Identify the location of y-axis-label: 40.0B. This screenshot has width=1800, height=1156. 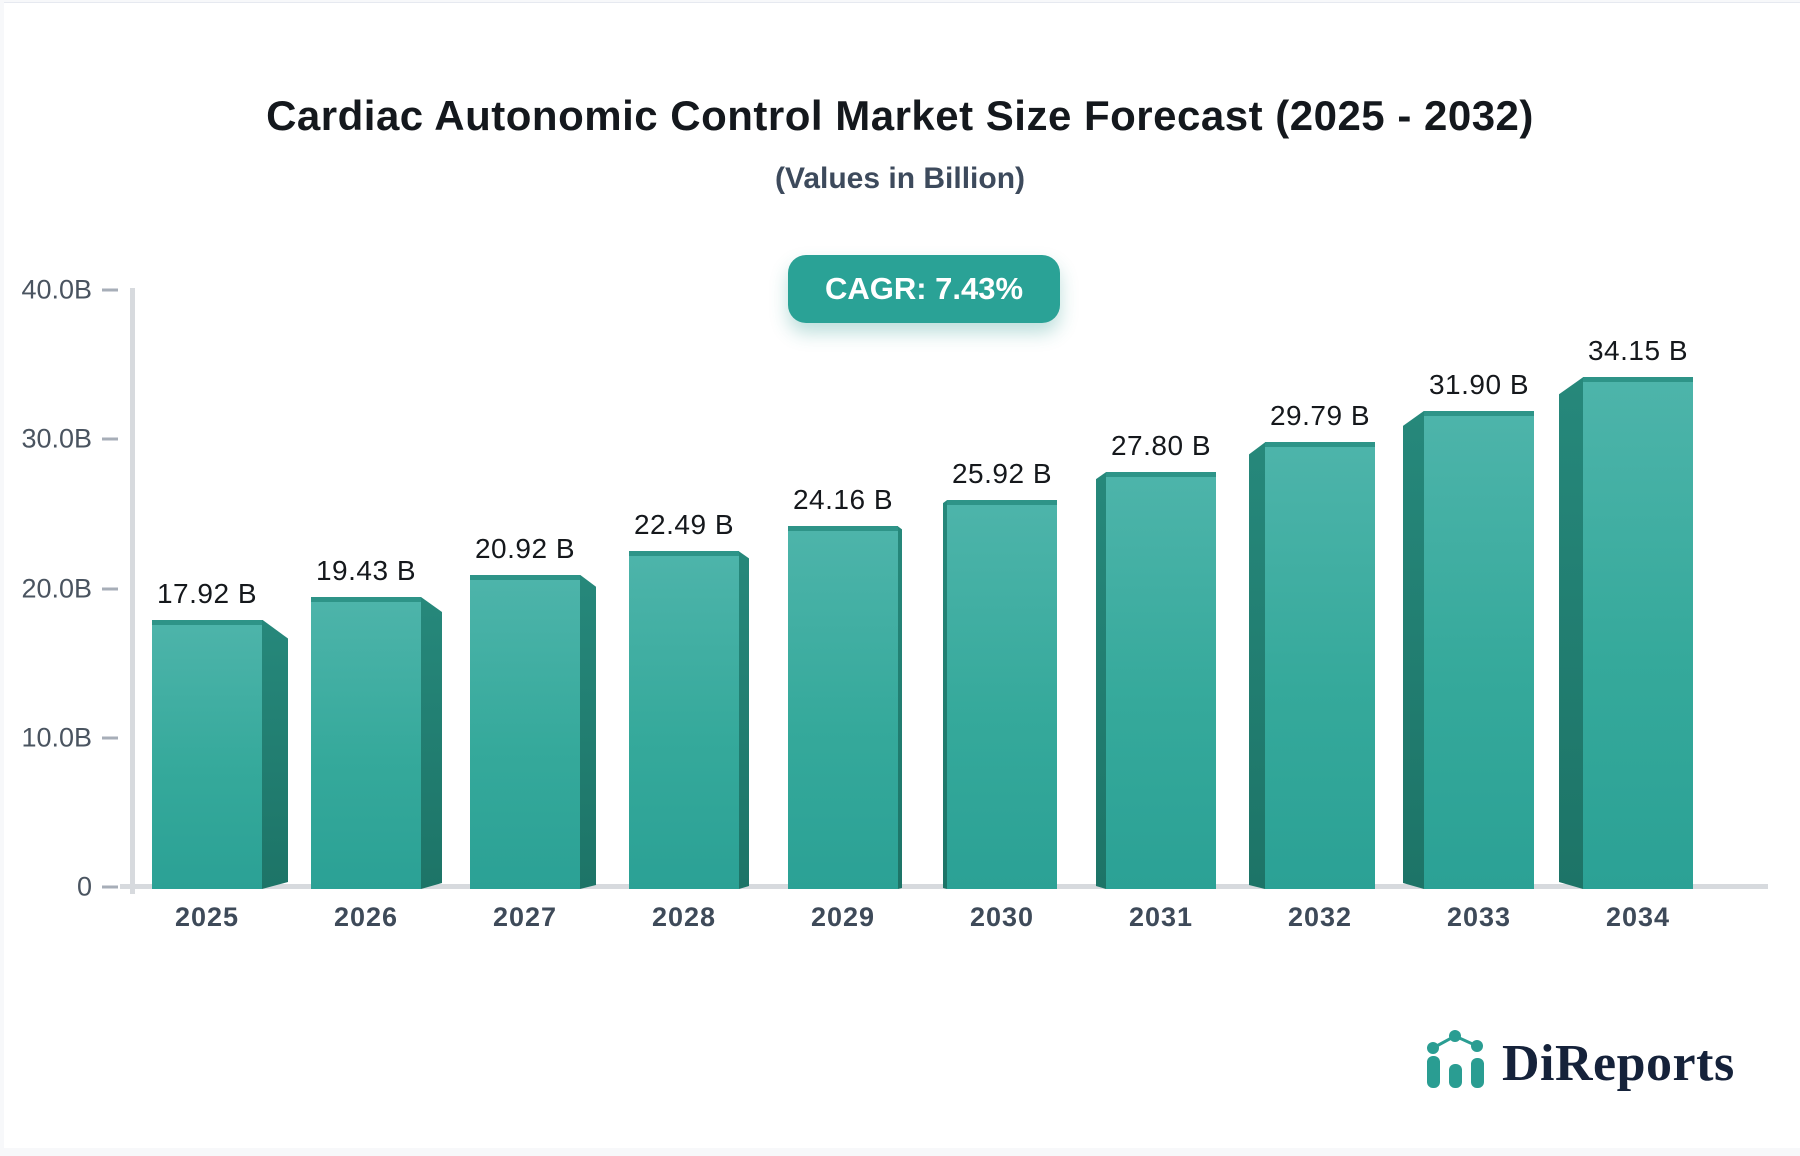
(56, 289).